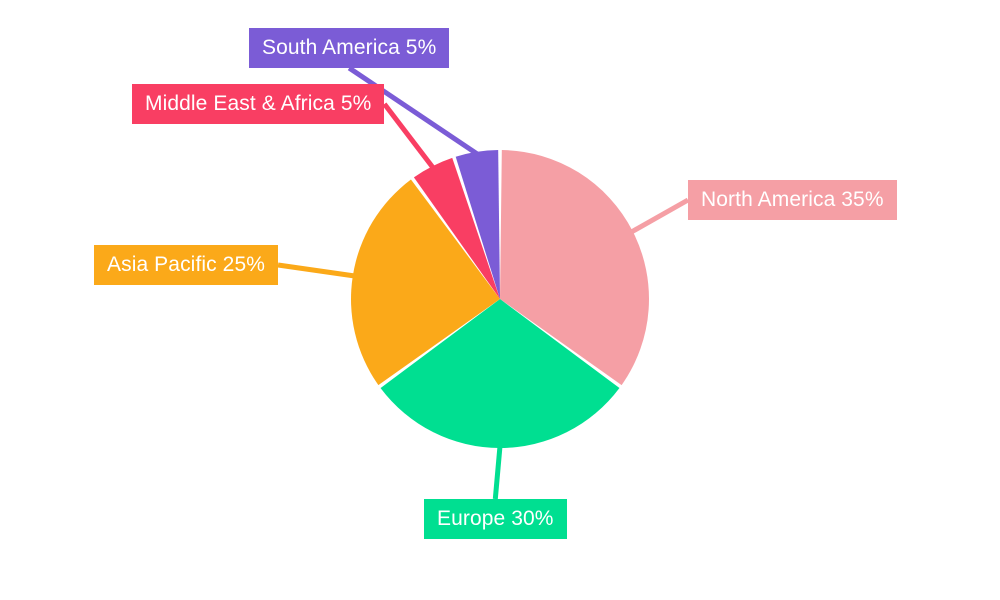 This screenshot has width=1000, height=600. What do you see at coordinates (258, 104) in the screenshot?
I see `pie-label-middle-east-africa: Middle East & Africa 5%` at bounding box center [258, 104].